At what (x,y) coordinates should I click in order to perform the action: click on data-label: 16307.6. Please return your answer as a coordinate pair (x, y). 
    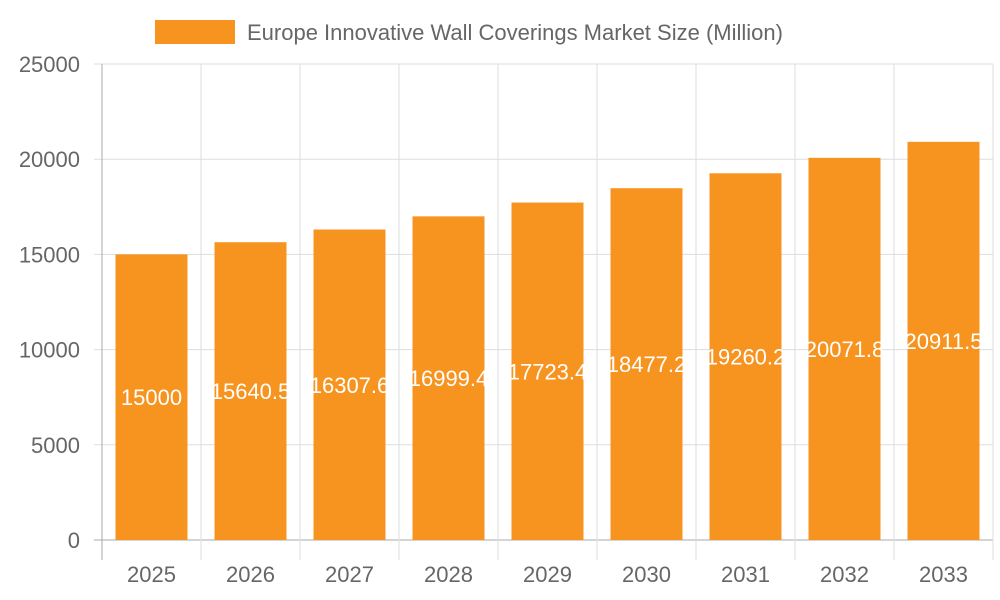
    Looking at the image, I should click on (350, 385).